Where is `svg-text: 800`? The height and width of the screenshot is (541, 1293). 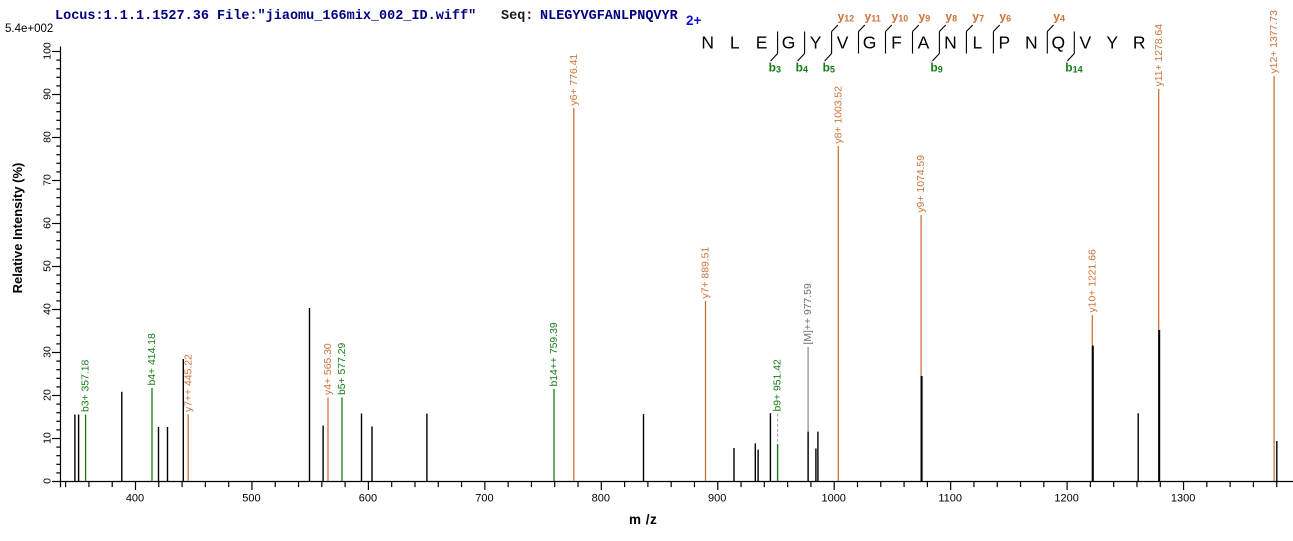
svg-text: 800 is located at coordinates (601, 499).